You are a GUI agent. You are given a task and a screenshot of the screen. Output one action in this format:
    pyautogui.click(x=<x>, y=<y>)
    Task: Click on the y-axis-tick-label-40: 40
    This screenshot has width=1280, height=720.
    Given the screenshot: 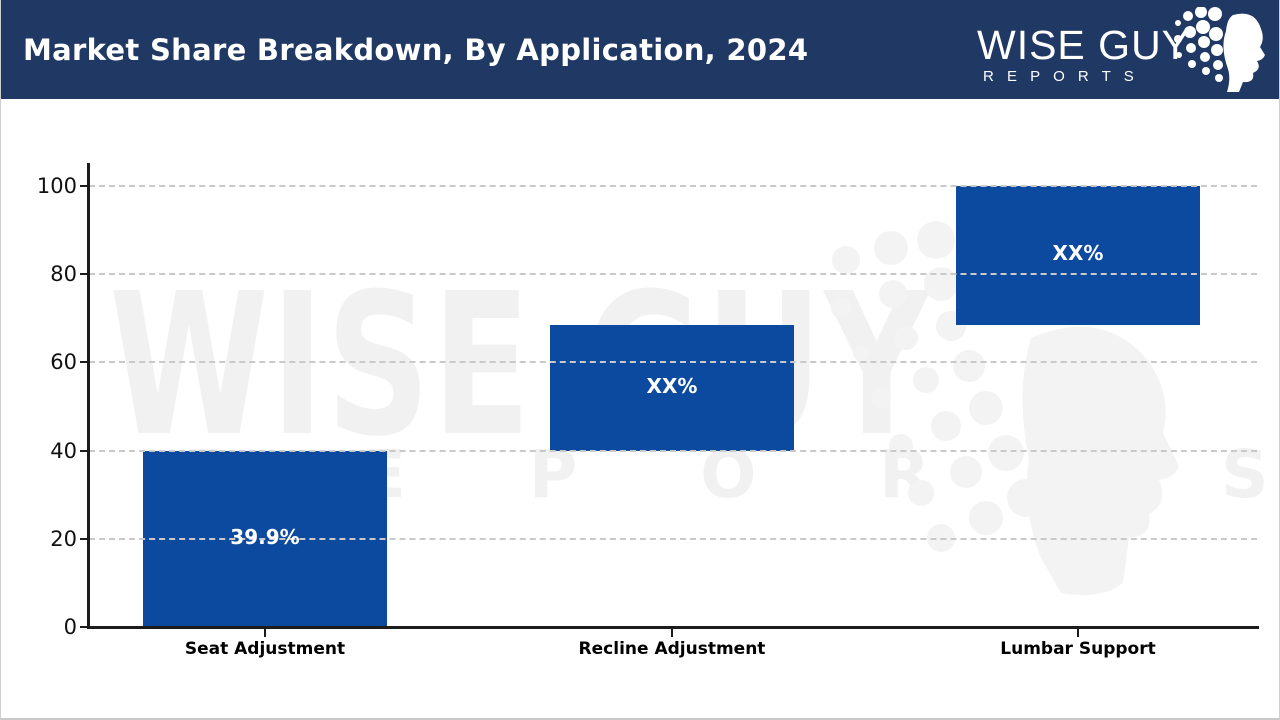 What is the action you would take?
    pyautogui.click(x=63, y=450)
    